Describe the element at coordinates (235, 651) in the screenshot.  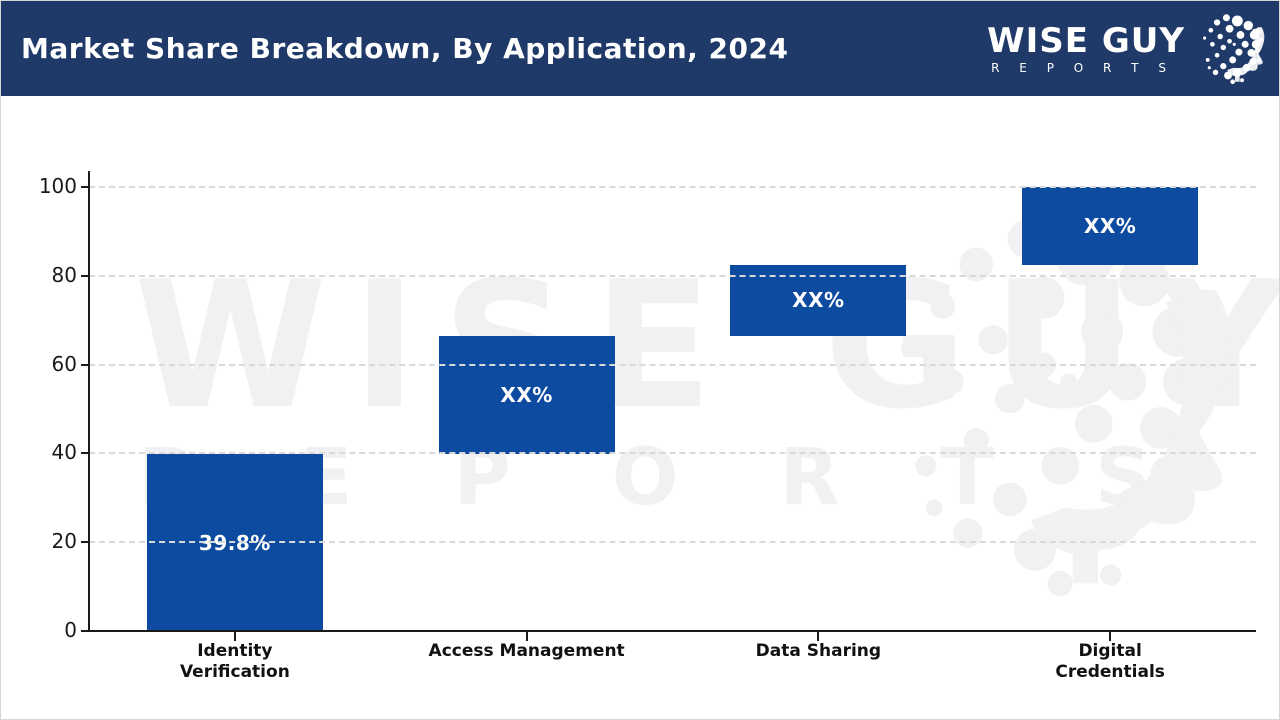
I see `x-axis-category-label-line: Identity` at that location.